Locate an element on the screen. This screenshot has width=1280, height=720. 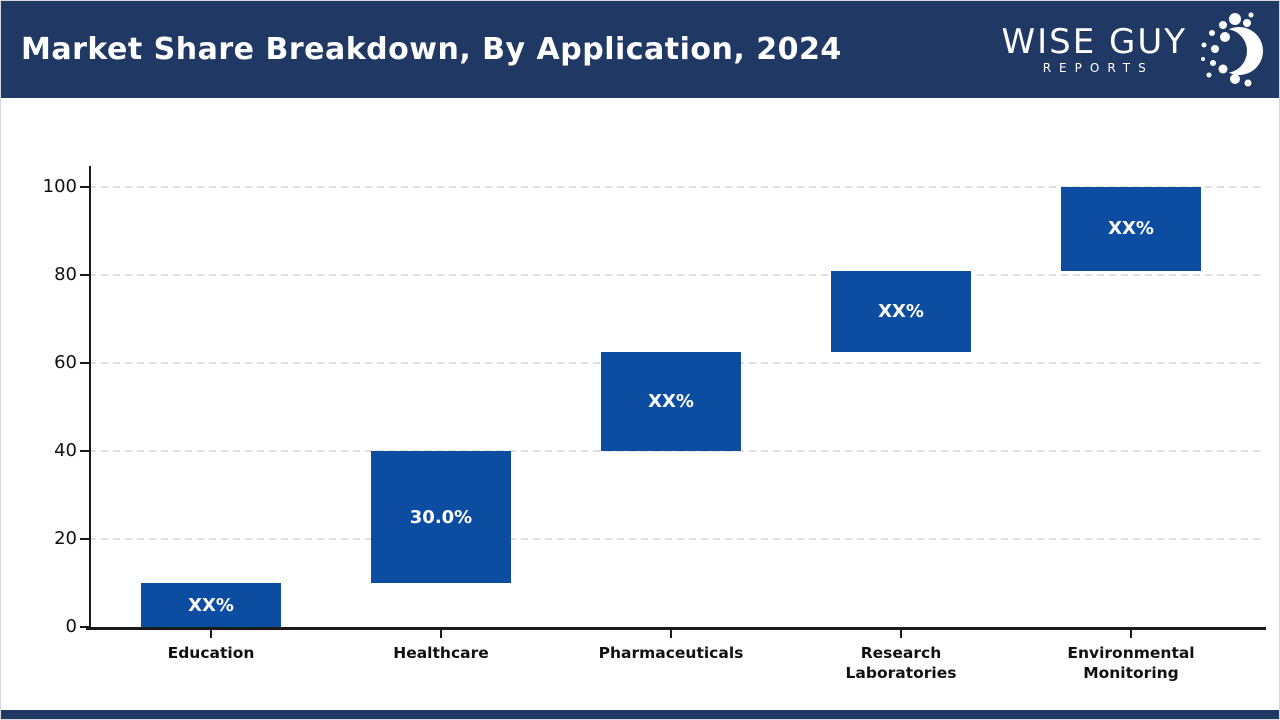
bar-value-label: 30.0% is located at coordinates (441, 517).